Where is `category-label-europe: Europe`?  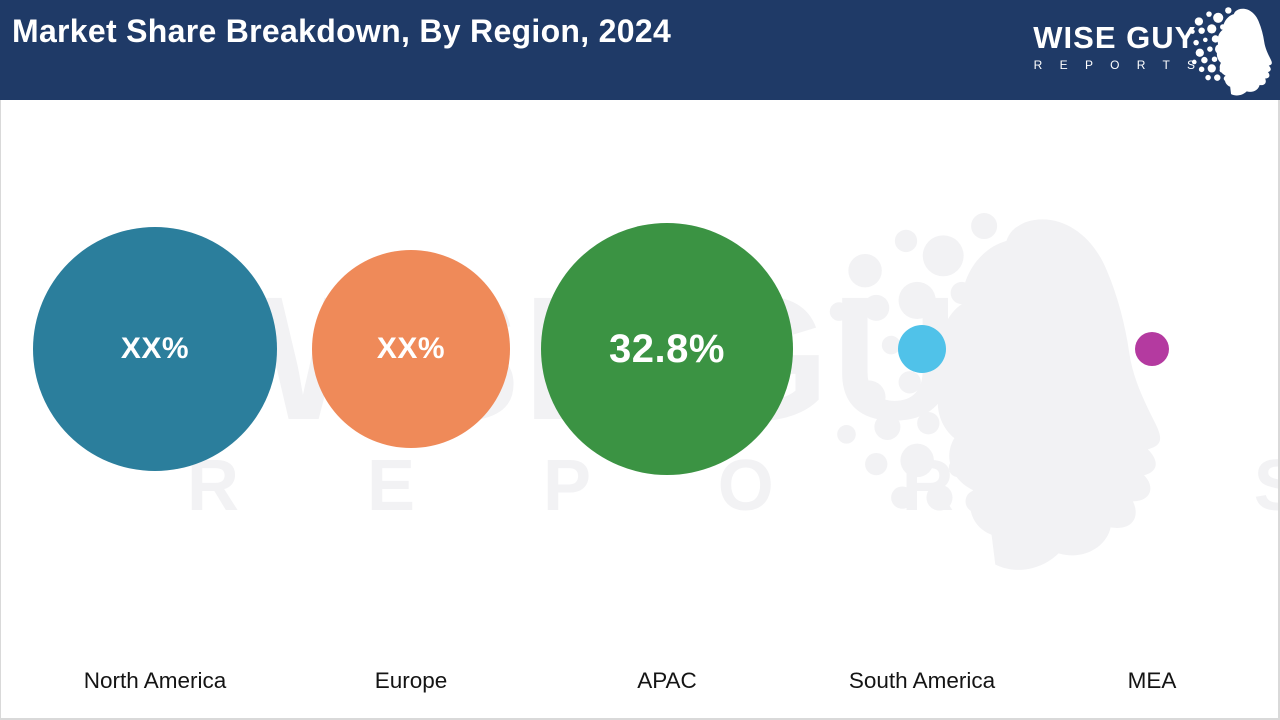
category-label-europe: Europe is located at coordinates (411, 680).